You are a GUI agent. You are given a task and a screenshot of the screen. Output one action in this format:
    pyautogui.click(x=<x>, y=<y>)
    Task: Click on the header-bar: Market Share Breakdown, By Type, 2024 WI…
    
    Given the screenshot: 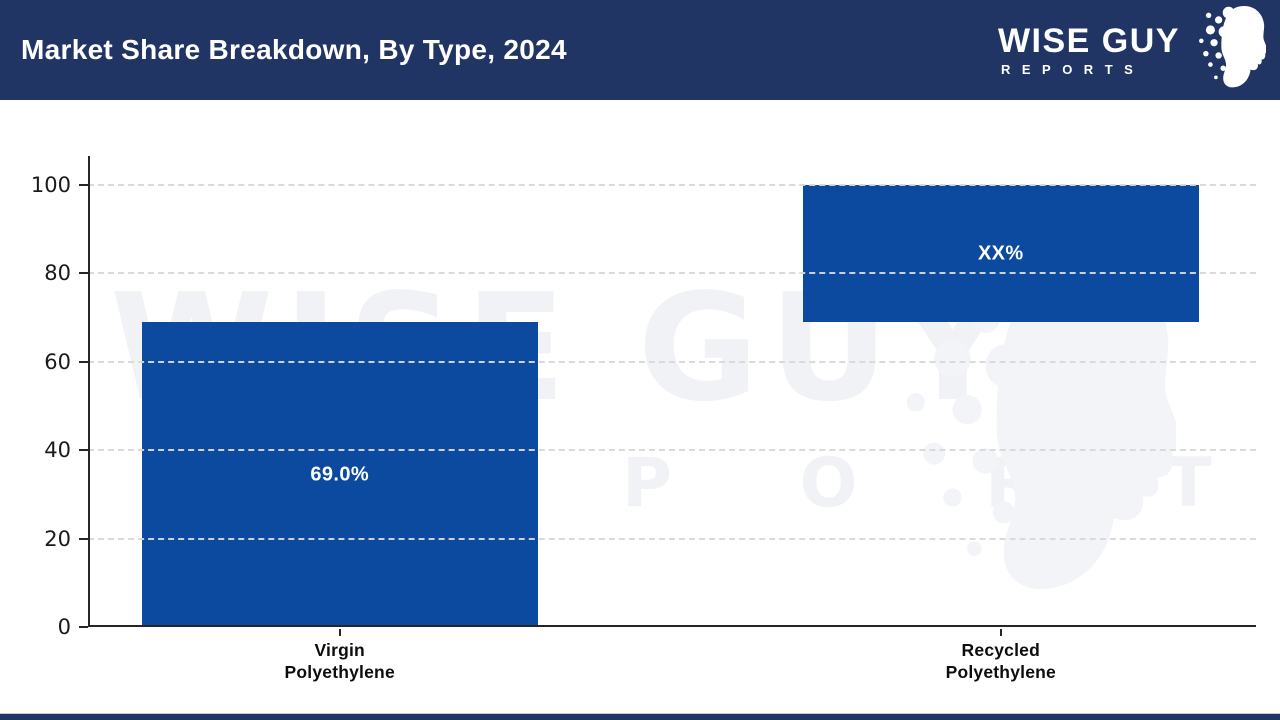 What is the action you would take?
    pyautogui.click(x=640, y=50)
    